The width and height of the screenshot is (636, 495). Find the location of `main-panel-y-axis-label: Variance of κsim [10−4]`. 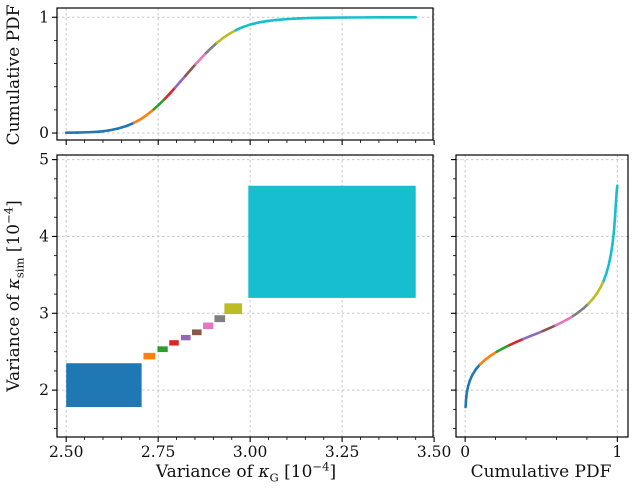

main-panel-y-axis-label: Variance of κsim [10−4] is located at coordinates (13, 296).